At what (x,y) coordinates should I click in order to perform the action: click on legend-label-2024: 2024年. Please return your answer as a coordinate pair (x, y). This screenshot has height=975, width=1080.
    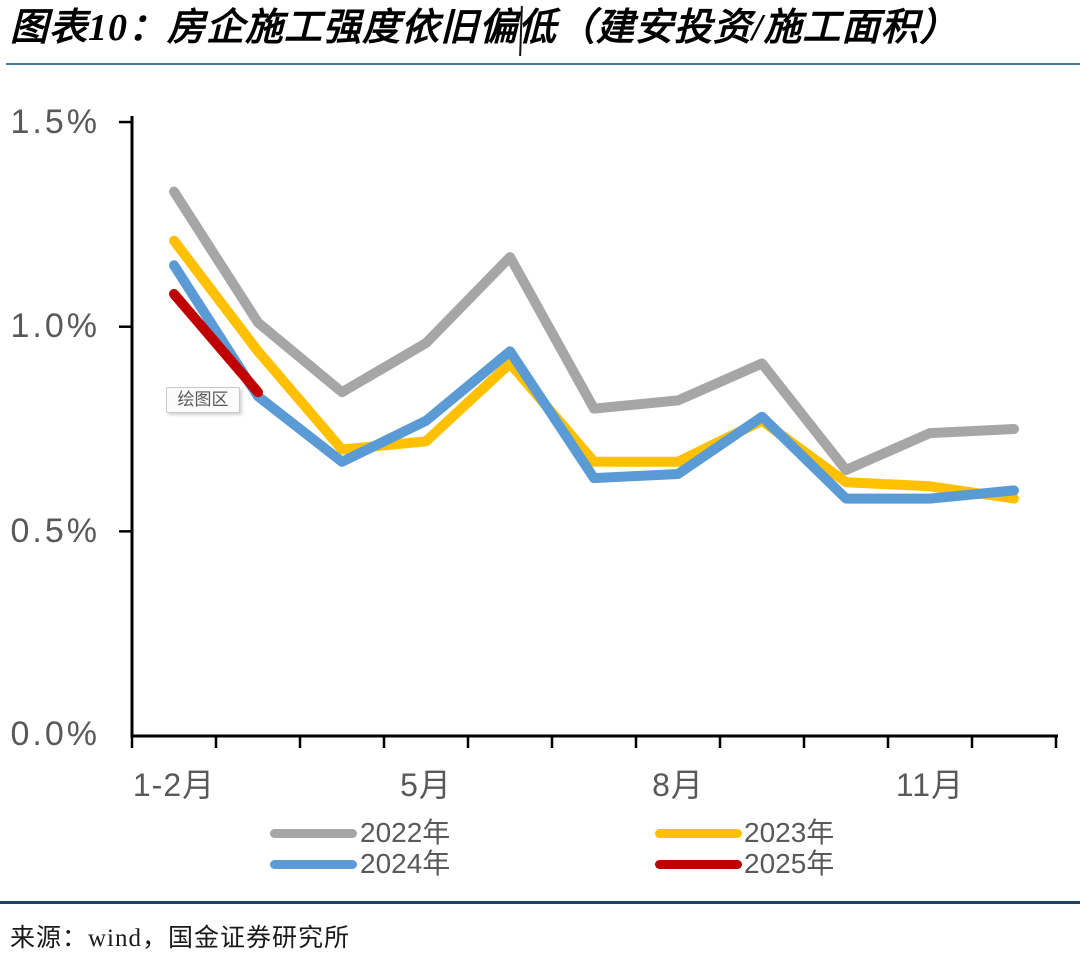
    Looking at the image, I should click on (405, 863).